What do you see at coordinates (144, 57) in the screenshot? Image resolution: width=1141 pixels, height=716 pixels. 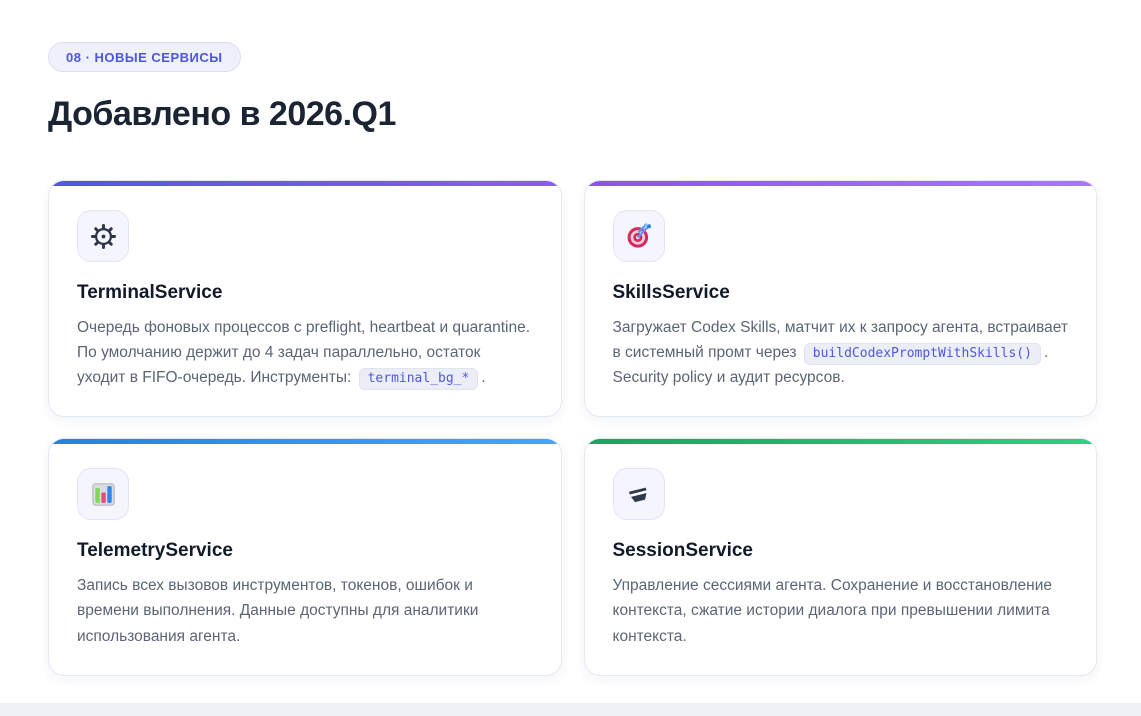 I see `section-badge: 08 · НОВЫЕ СЕРВИСЫ` at bounding box center [144, 57].